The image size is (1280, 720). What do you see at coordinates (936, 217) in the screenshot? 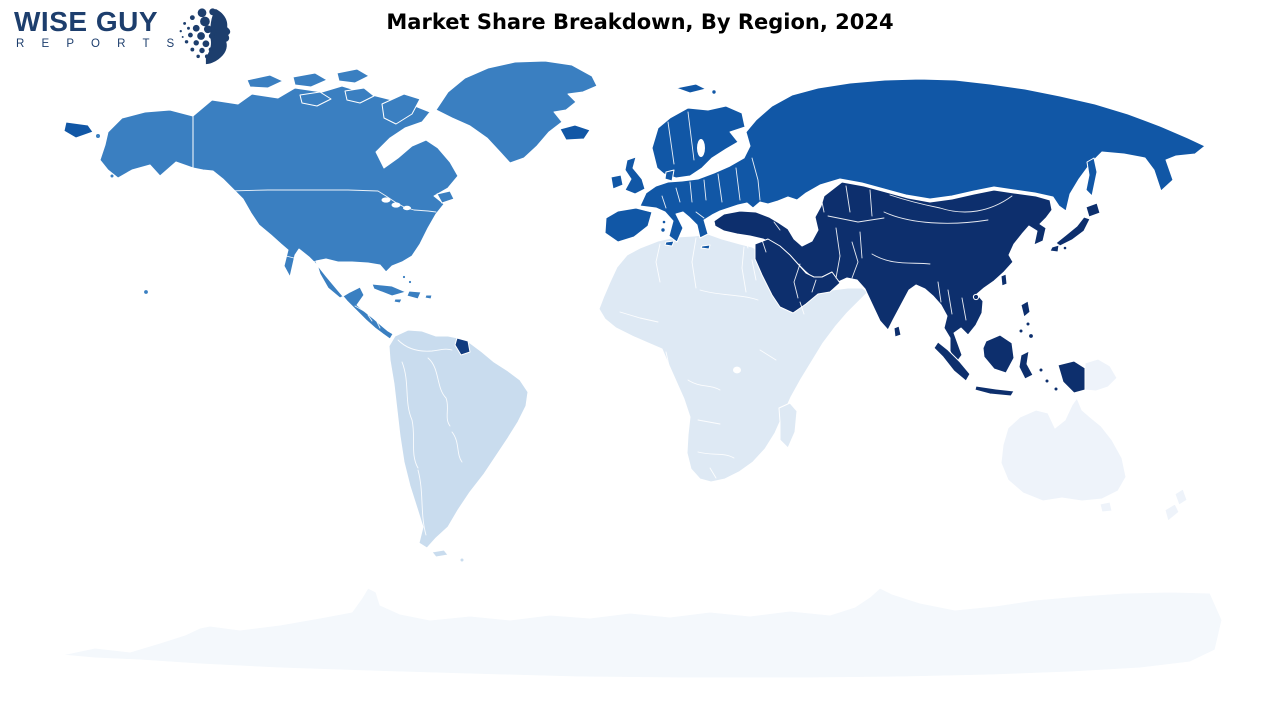
I see `border-mongolia-south` at bounding box center [936, 217].